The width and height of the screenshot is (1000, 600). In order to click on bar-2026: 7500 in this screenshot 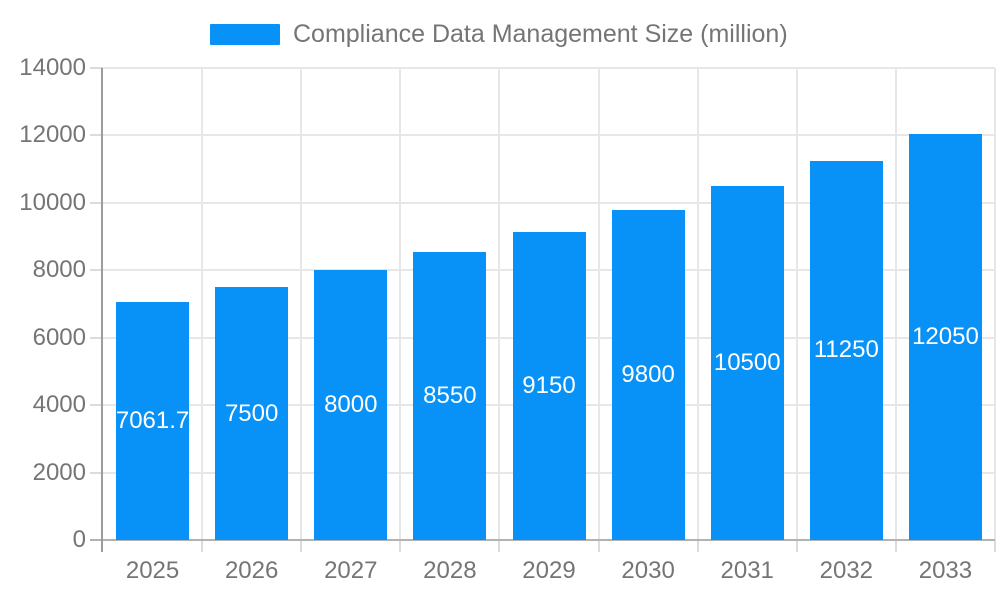, I will do `click(252, 413)`.